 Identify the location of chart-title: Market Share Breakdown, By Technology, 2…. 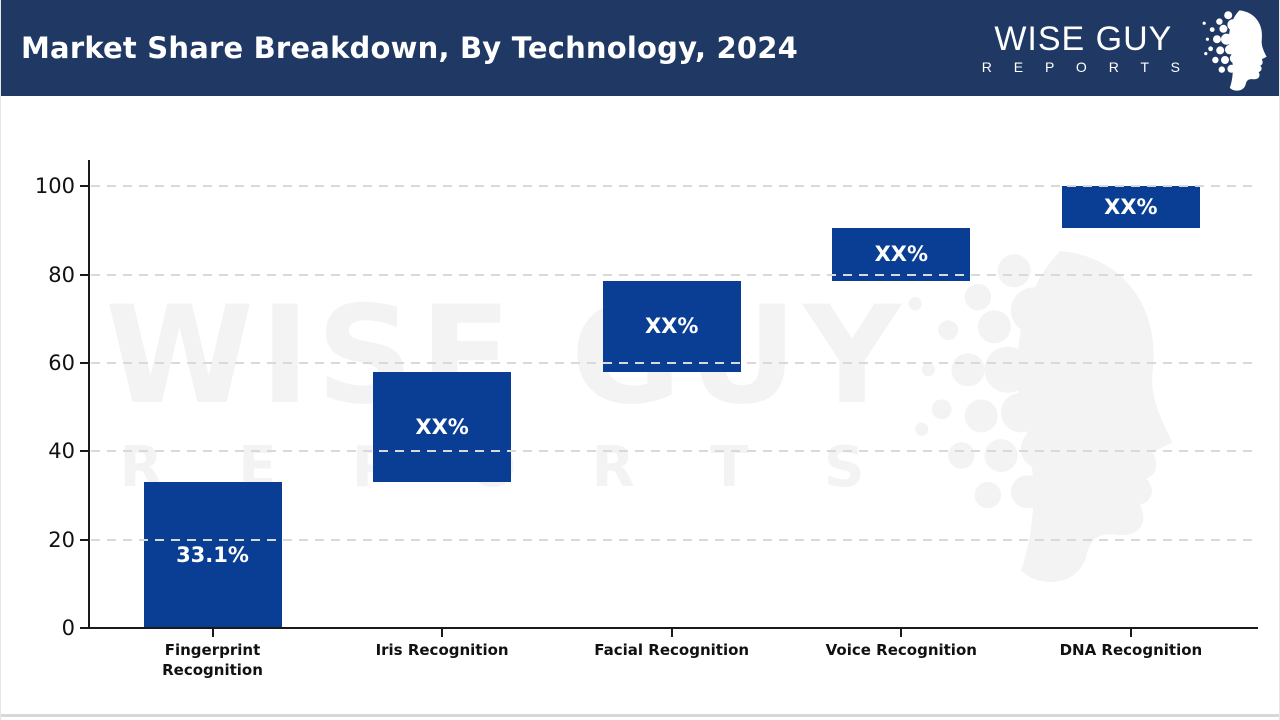
(410, 48).